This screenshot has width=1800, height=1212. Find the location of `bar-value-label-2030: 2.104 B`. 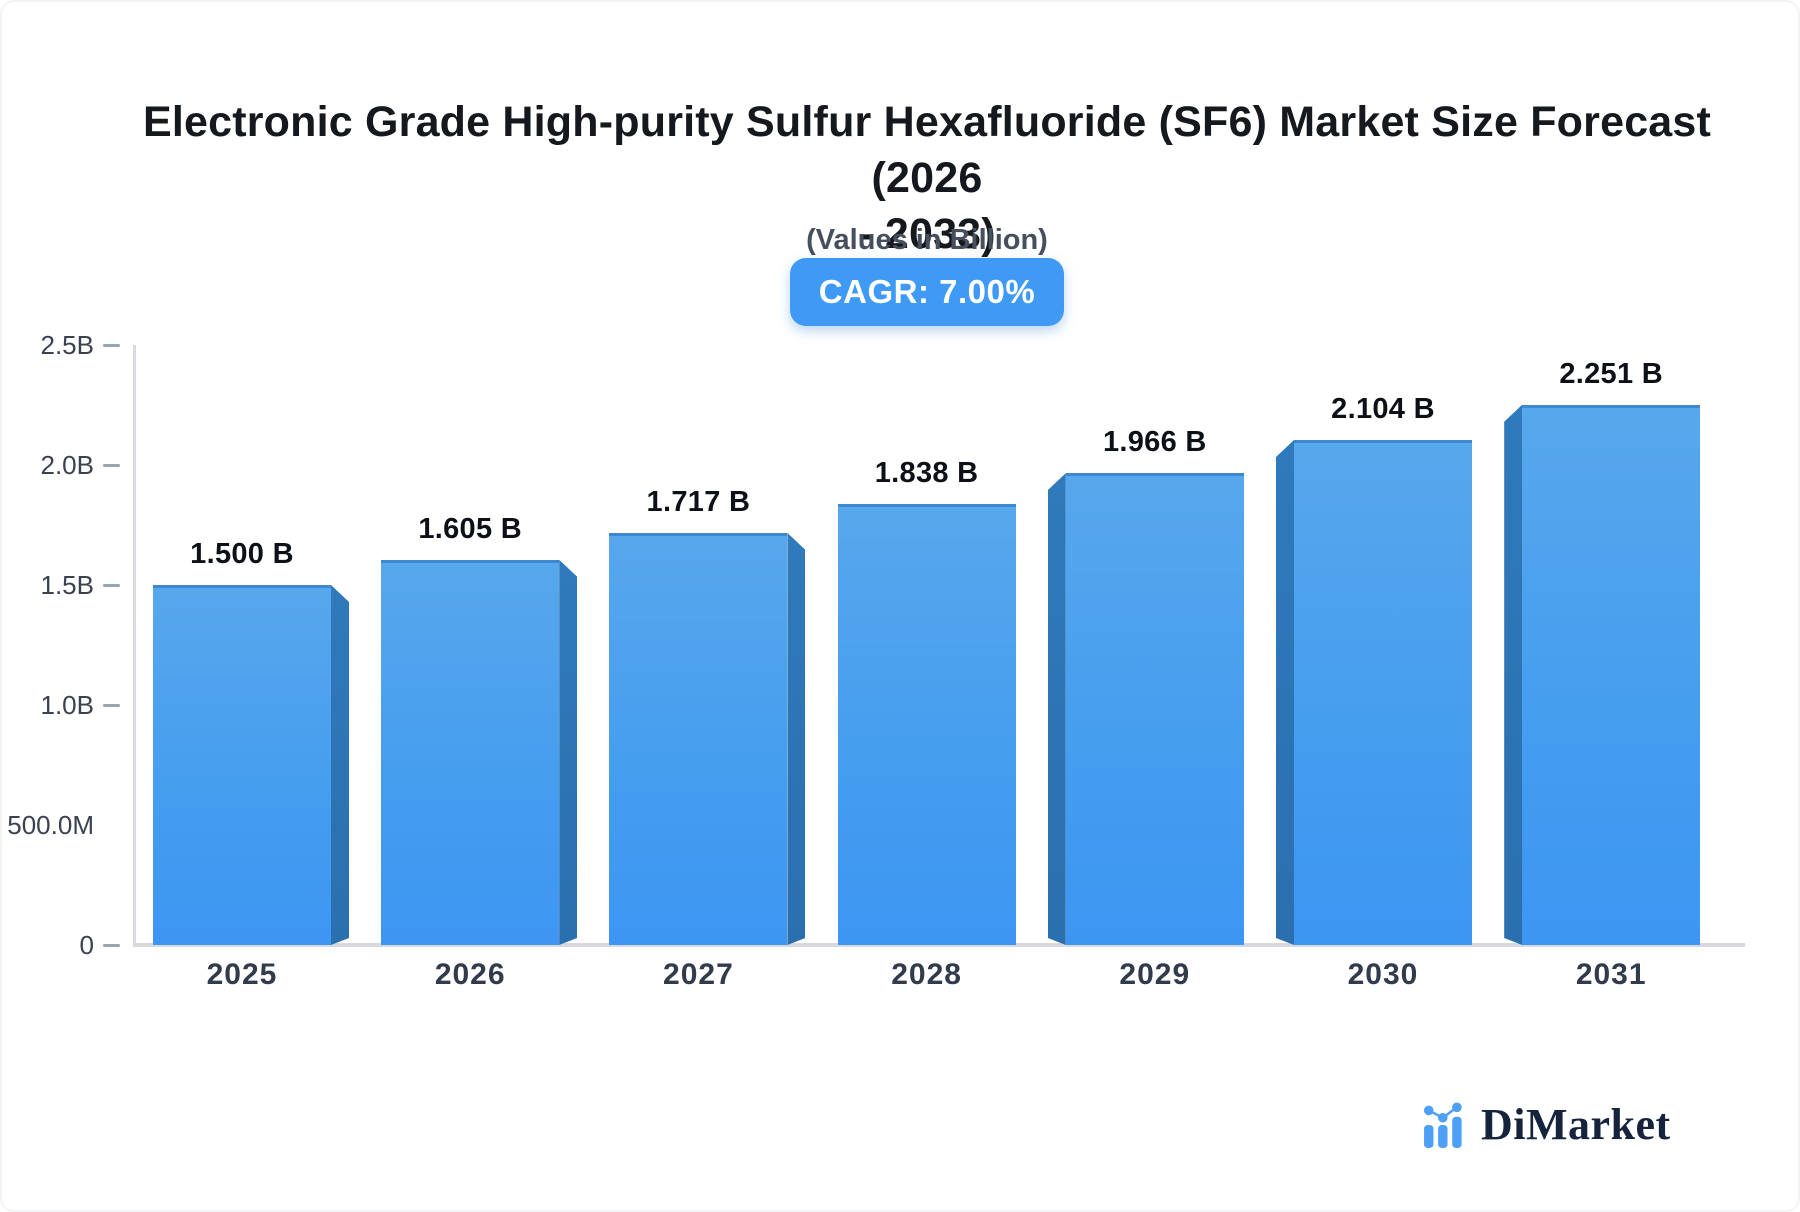

bar-value-label-2030: 2.104 B is located at coordinates (1383, 409).